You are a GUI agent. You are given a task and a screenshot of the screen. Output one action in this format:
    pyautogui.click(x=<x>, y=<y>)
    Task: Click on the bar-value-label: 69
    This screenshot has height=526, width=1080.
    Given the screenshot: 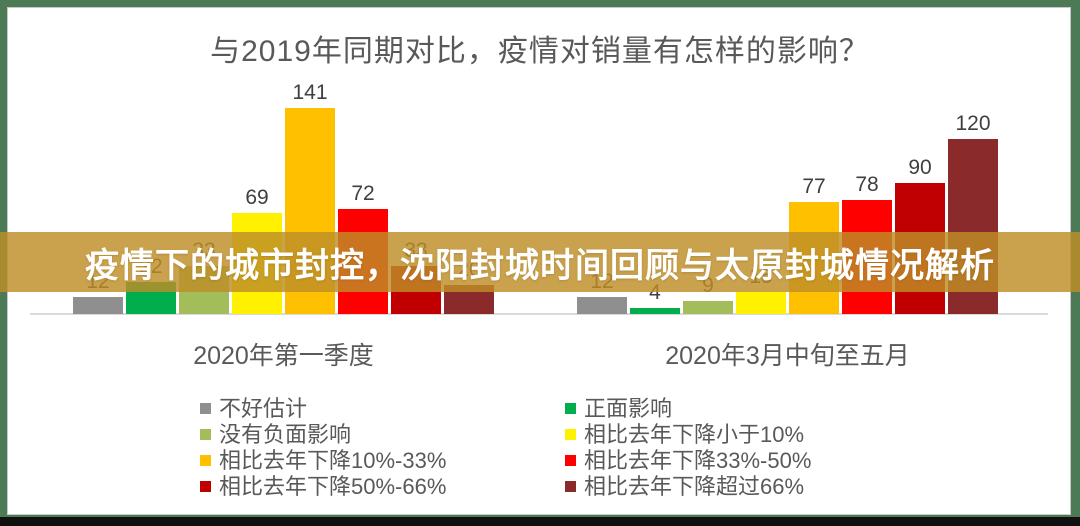 What is the action you would take?
    pyautogui.click(x=257, y=197)
    